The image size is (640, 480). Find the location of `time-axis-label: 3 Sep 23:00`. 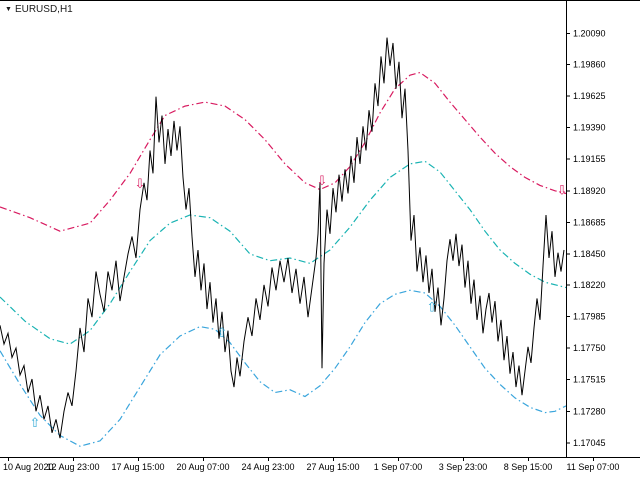

time-axis-label: 3 Sep 23:00 is located at coordinates (463, 467).